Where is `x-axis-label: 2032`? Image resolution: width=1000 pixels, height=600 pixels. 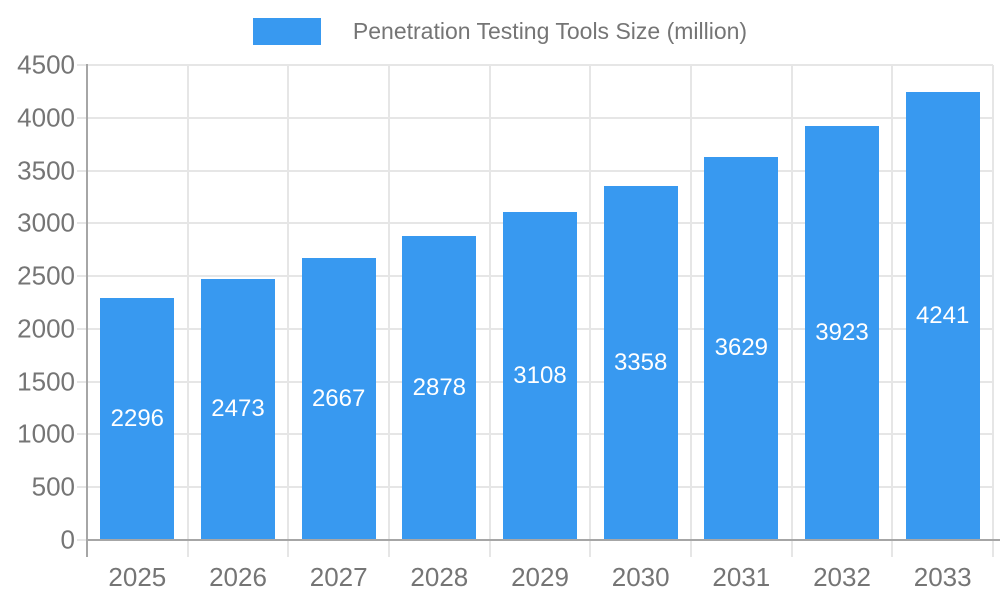 x-axis-label: 2032 is located at coordinates (842, 577).